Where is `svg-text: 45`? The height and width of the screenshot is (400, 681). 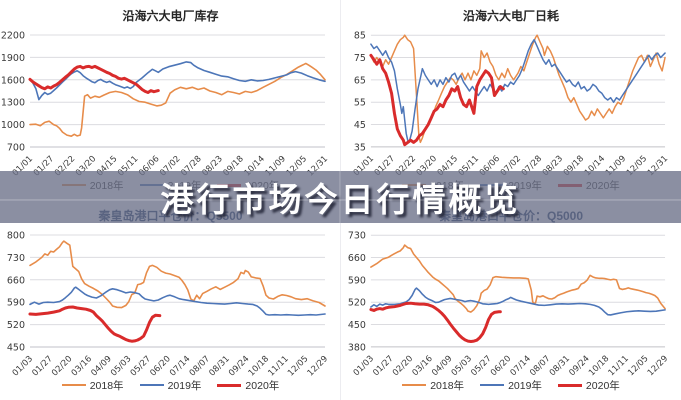
svg-text: 45 is located at coordinates (360, 125).